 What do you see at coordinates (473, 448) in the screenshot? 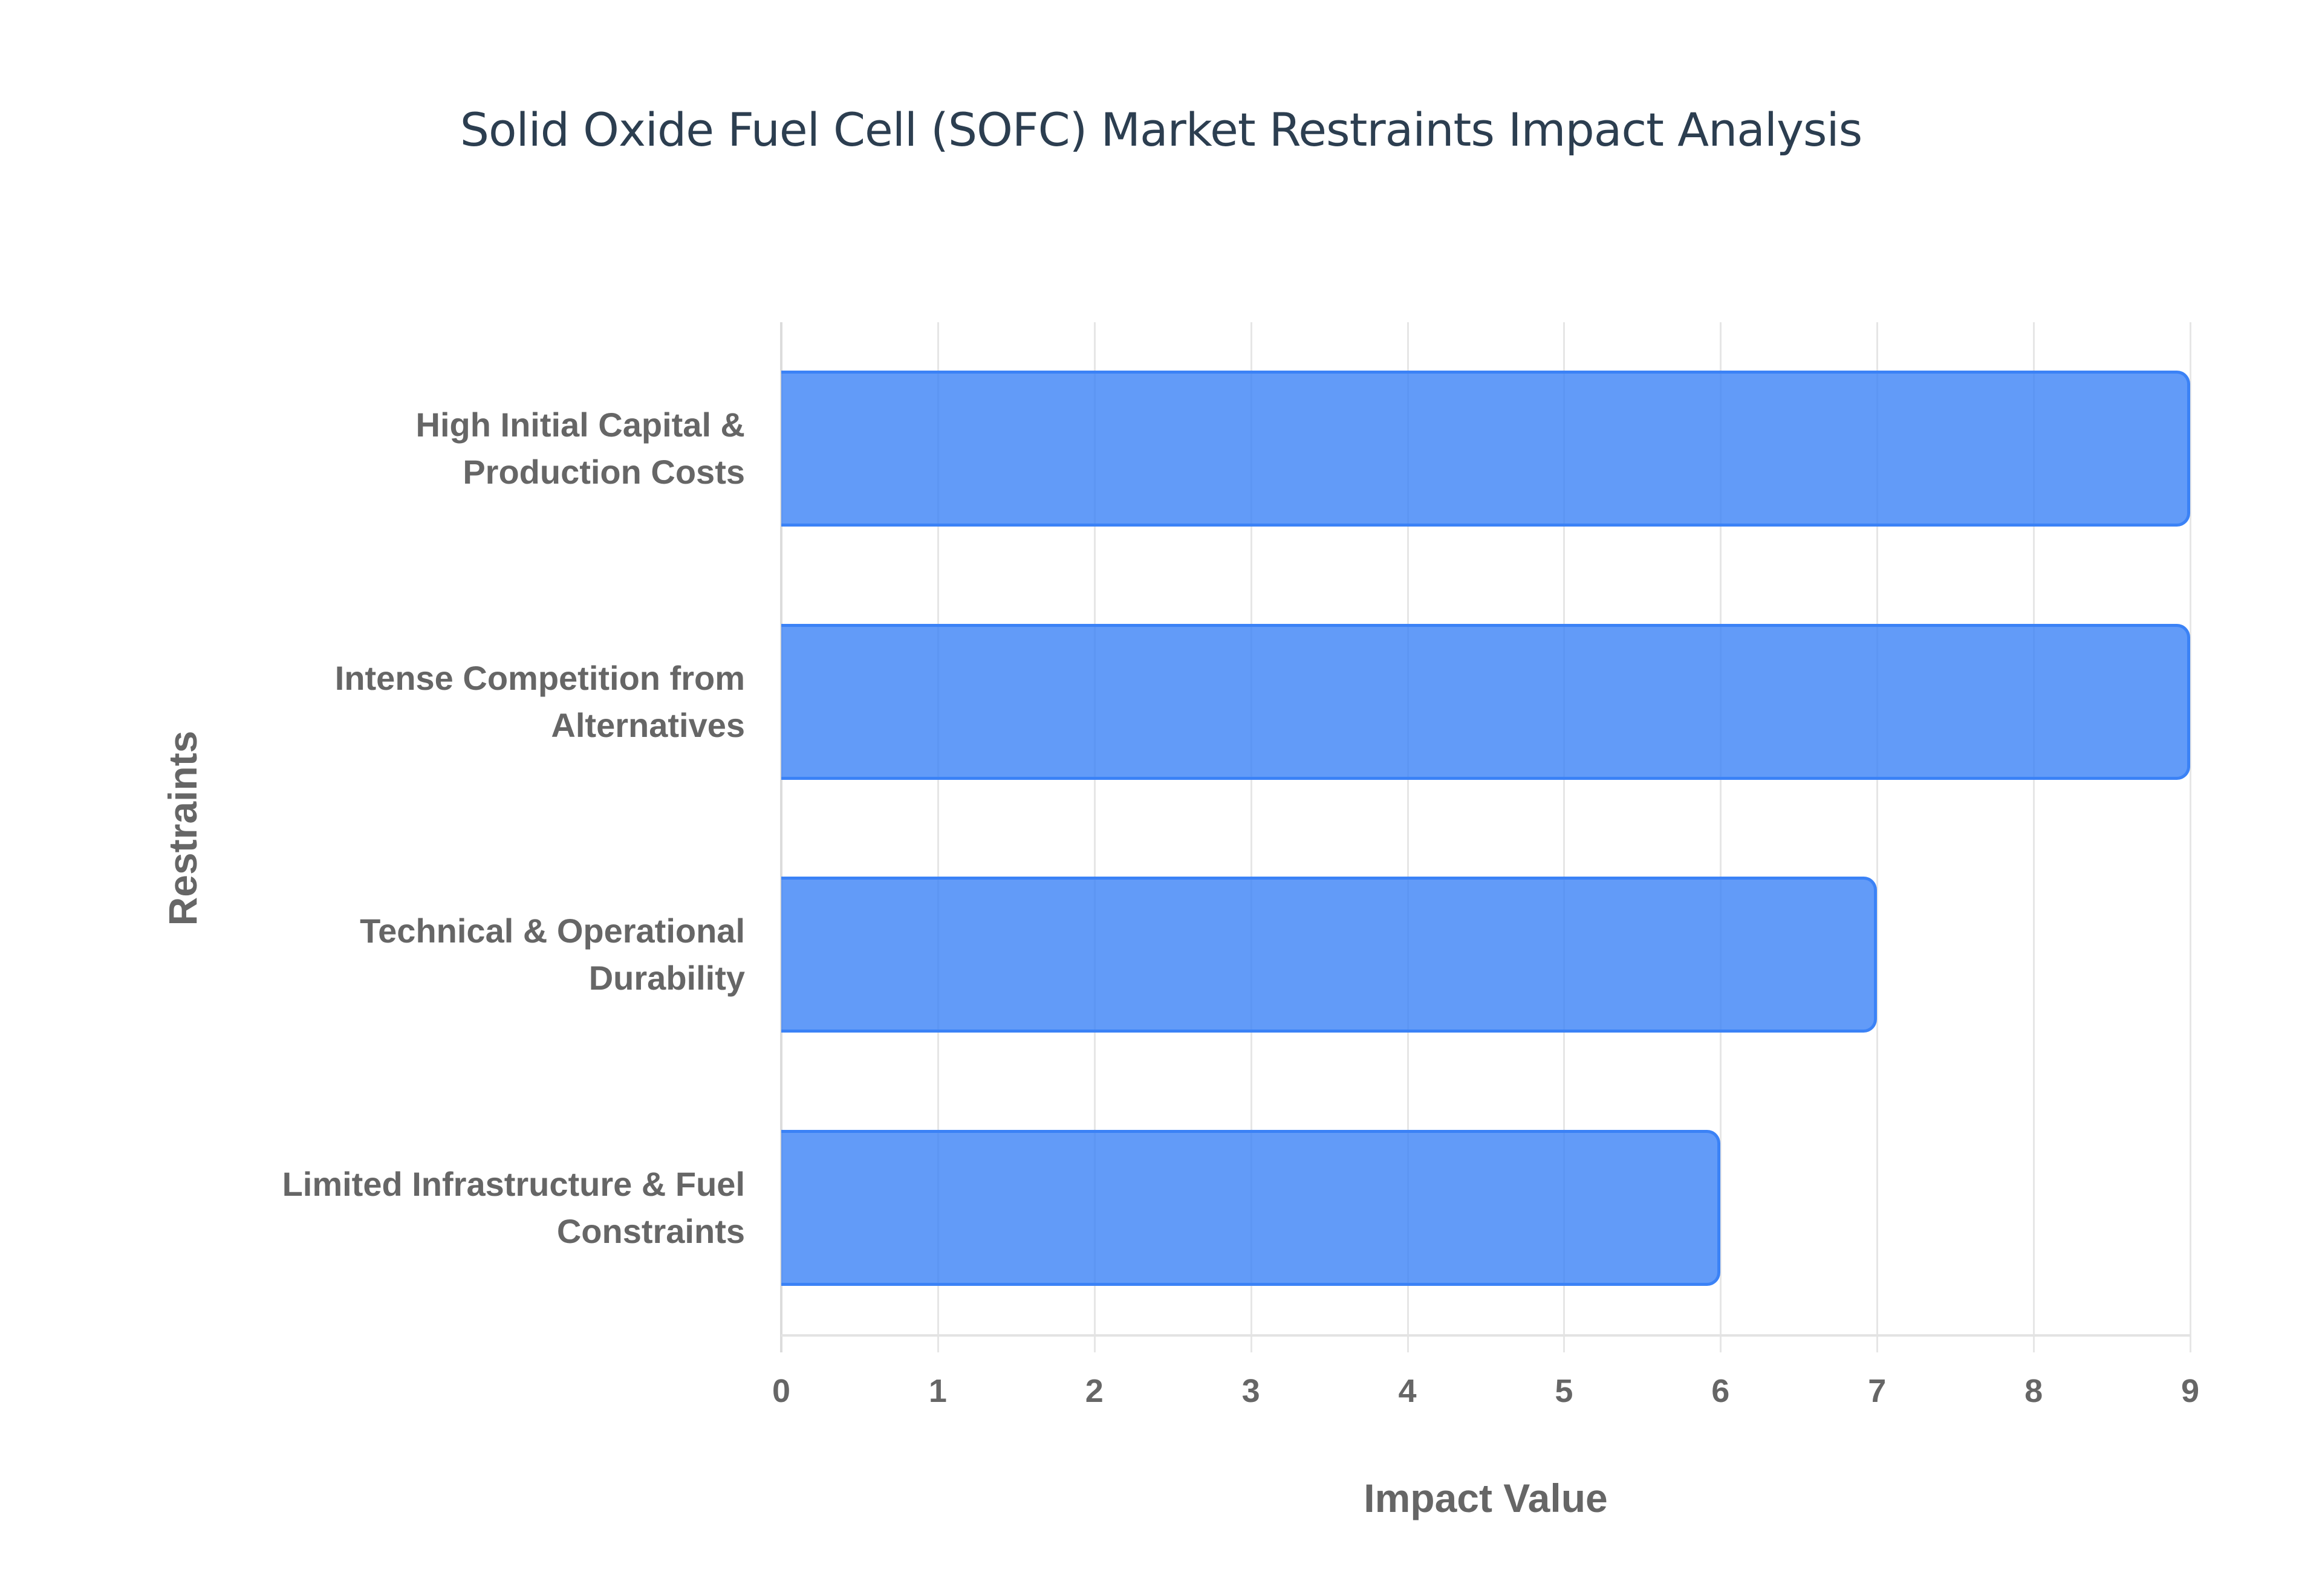
I see `category-label: High Initial Capital & Production Costs` at bounding box center [473, 448].